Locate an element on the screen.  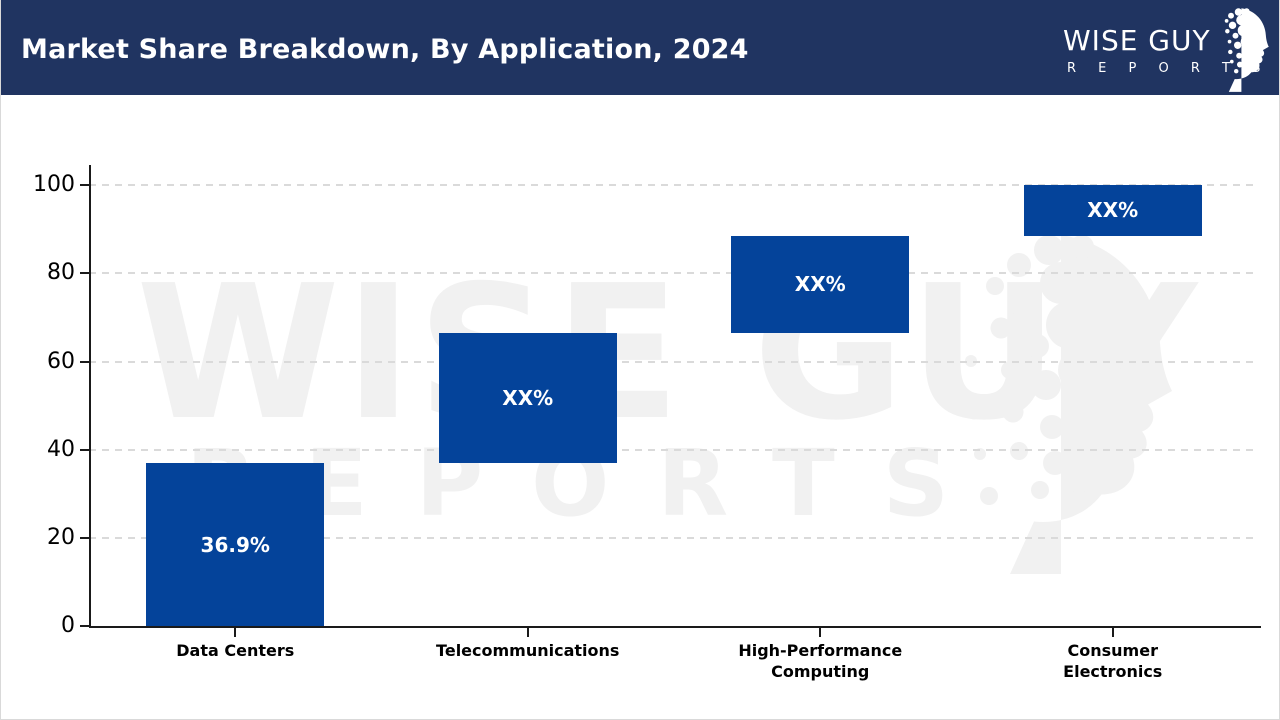
bar-1: XX% is located at coordinates (527, 398).